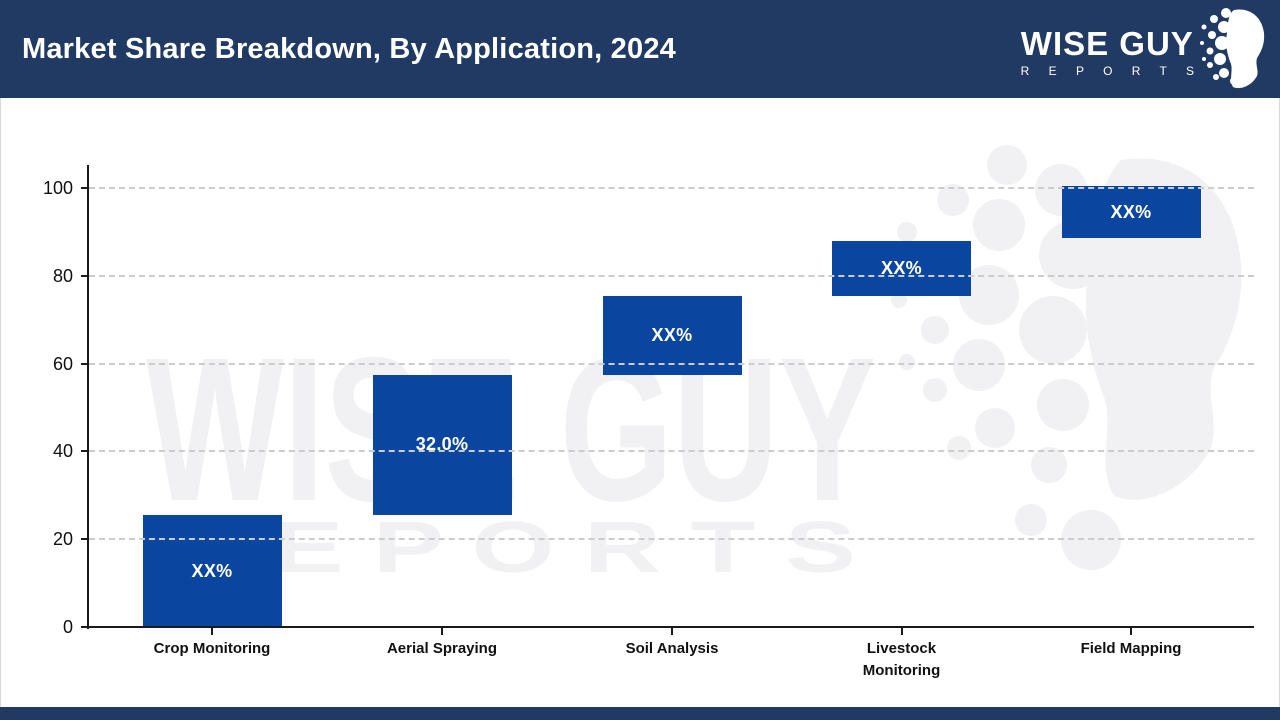 This screenshot has height=720, width=1280. I want to click on xtick-label-4: Livestock Monitoring, so click(901, 659).